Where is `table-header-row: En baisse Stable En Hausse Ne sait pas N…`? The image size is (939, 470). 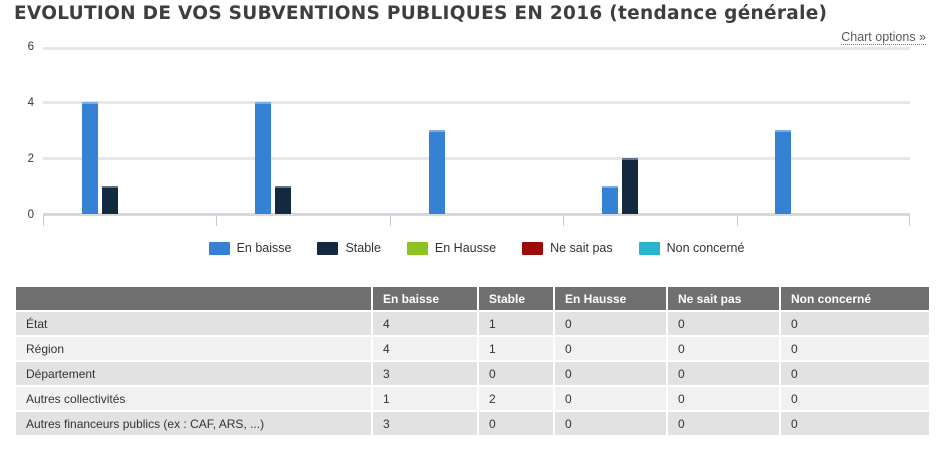
table-header-row: En baisse Stable En Hausse Ne sait pas N… is located at coordinates (472, 298).